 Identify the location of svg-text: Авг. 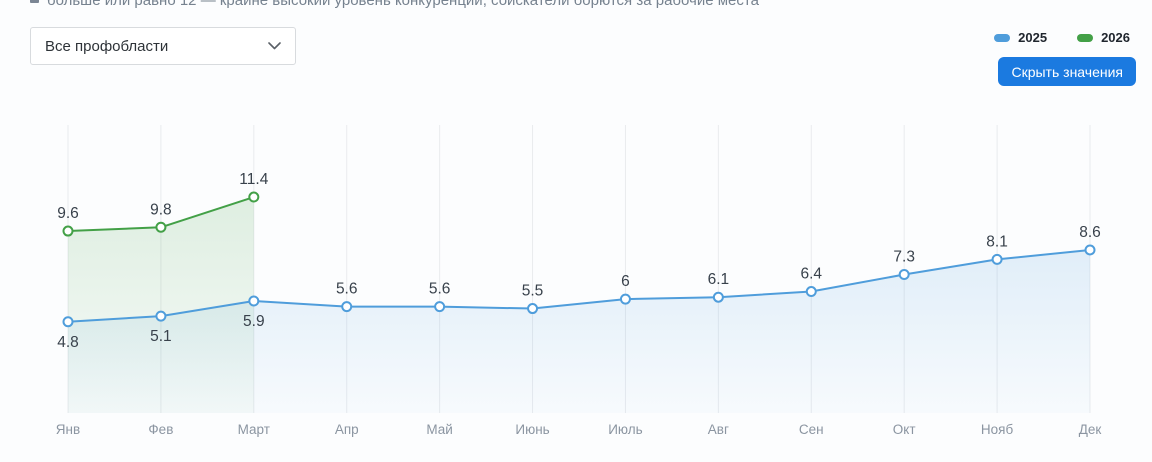
(718, 429).